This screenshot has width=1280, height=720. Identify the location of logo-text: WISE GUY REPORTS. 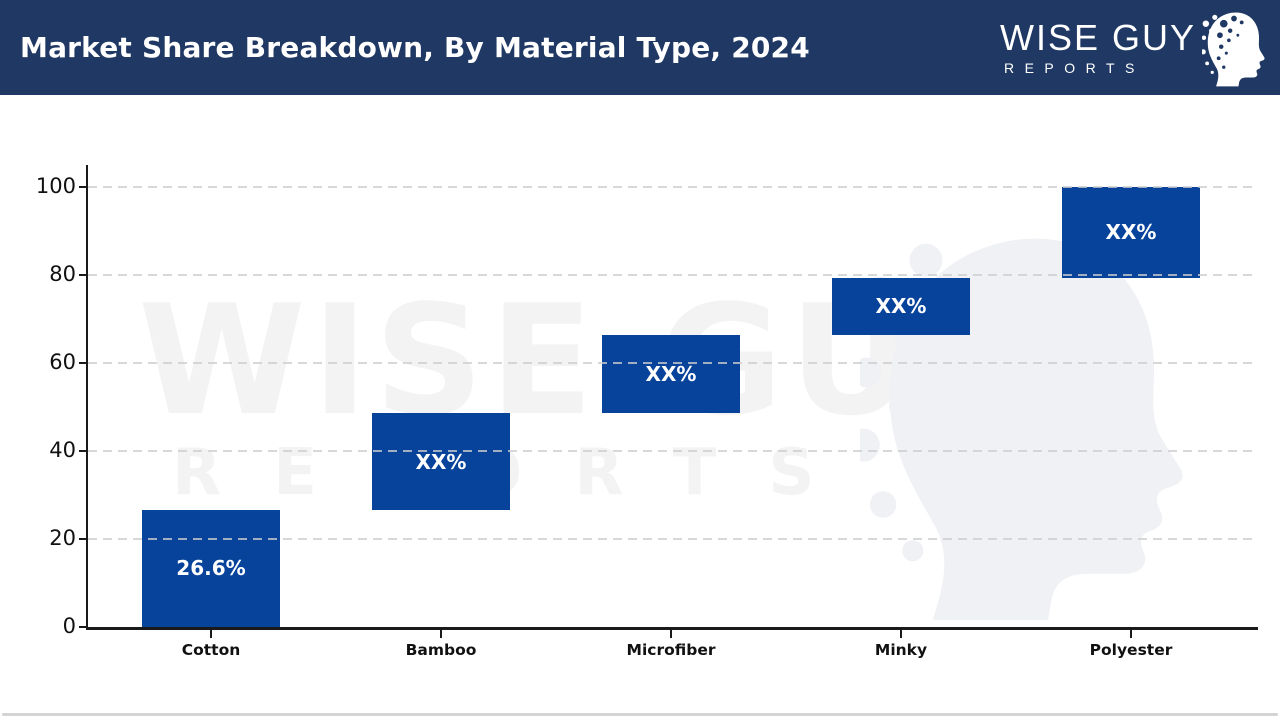
(1097, 46).